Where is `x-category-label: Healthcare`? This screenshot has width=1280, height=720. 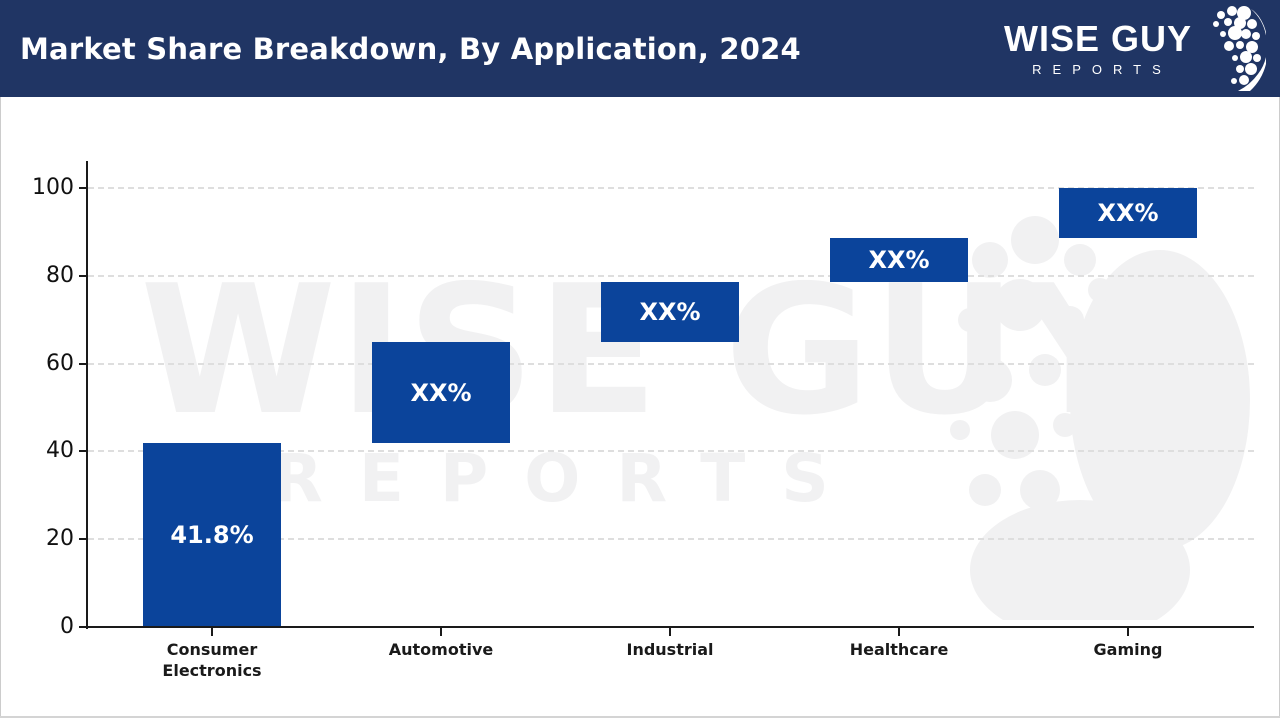 x-category-label: Healthcare is located at coordinates (899, 649).